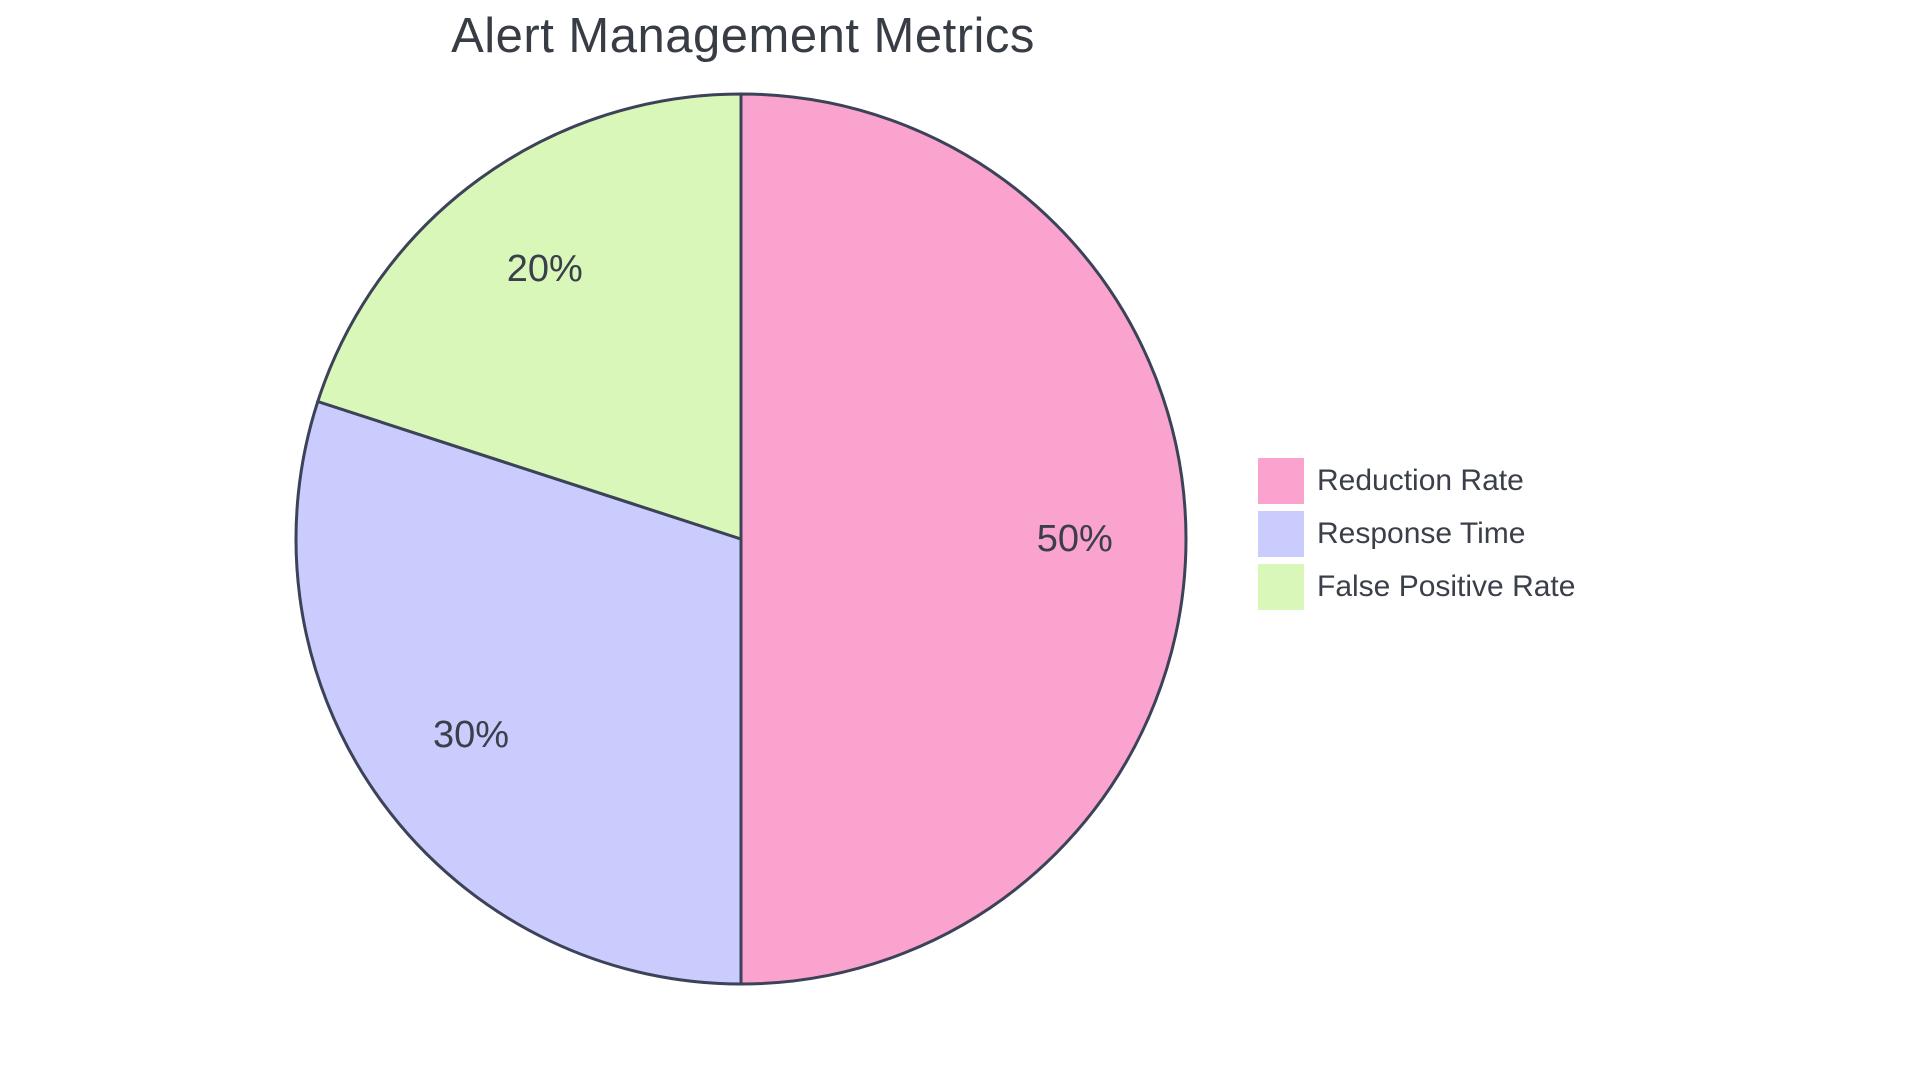  I want to click on legend-swatch-response-time, so click(1281, 534).